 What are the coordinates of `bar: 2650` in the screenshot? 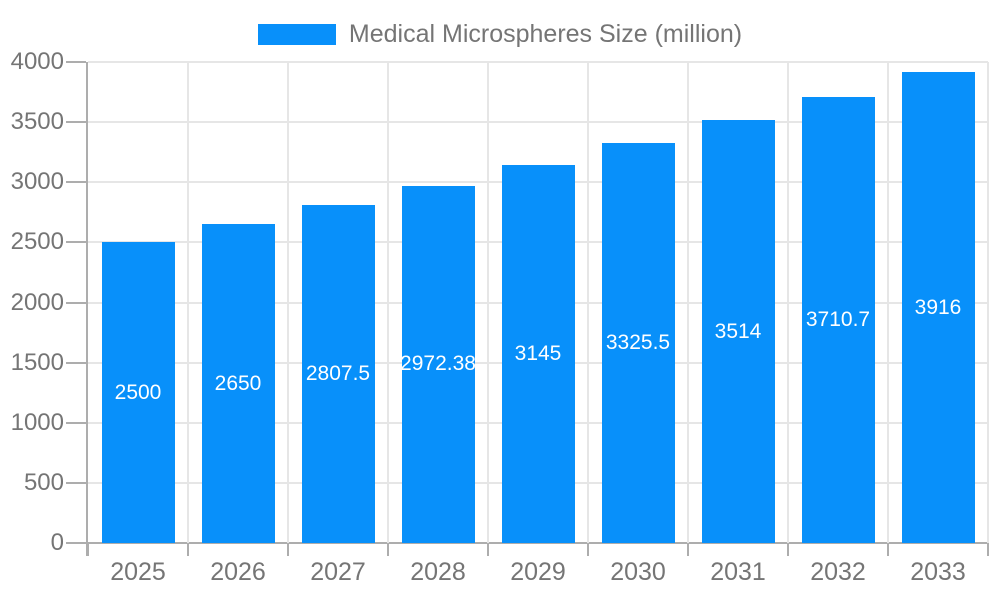 It's located at (238, 383).